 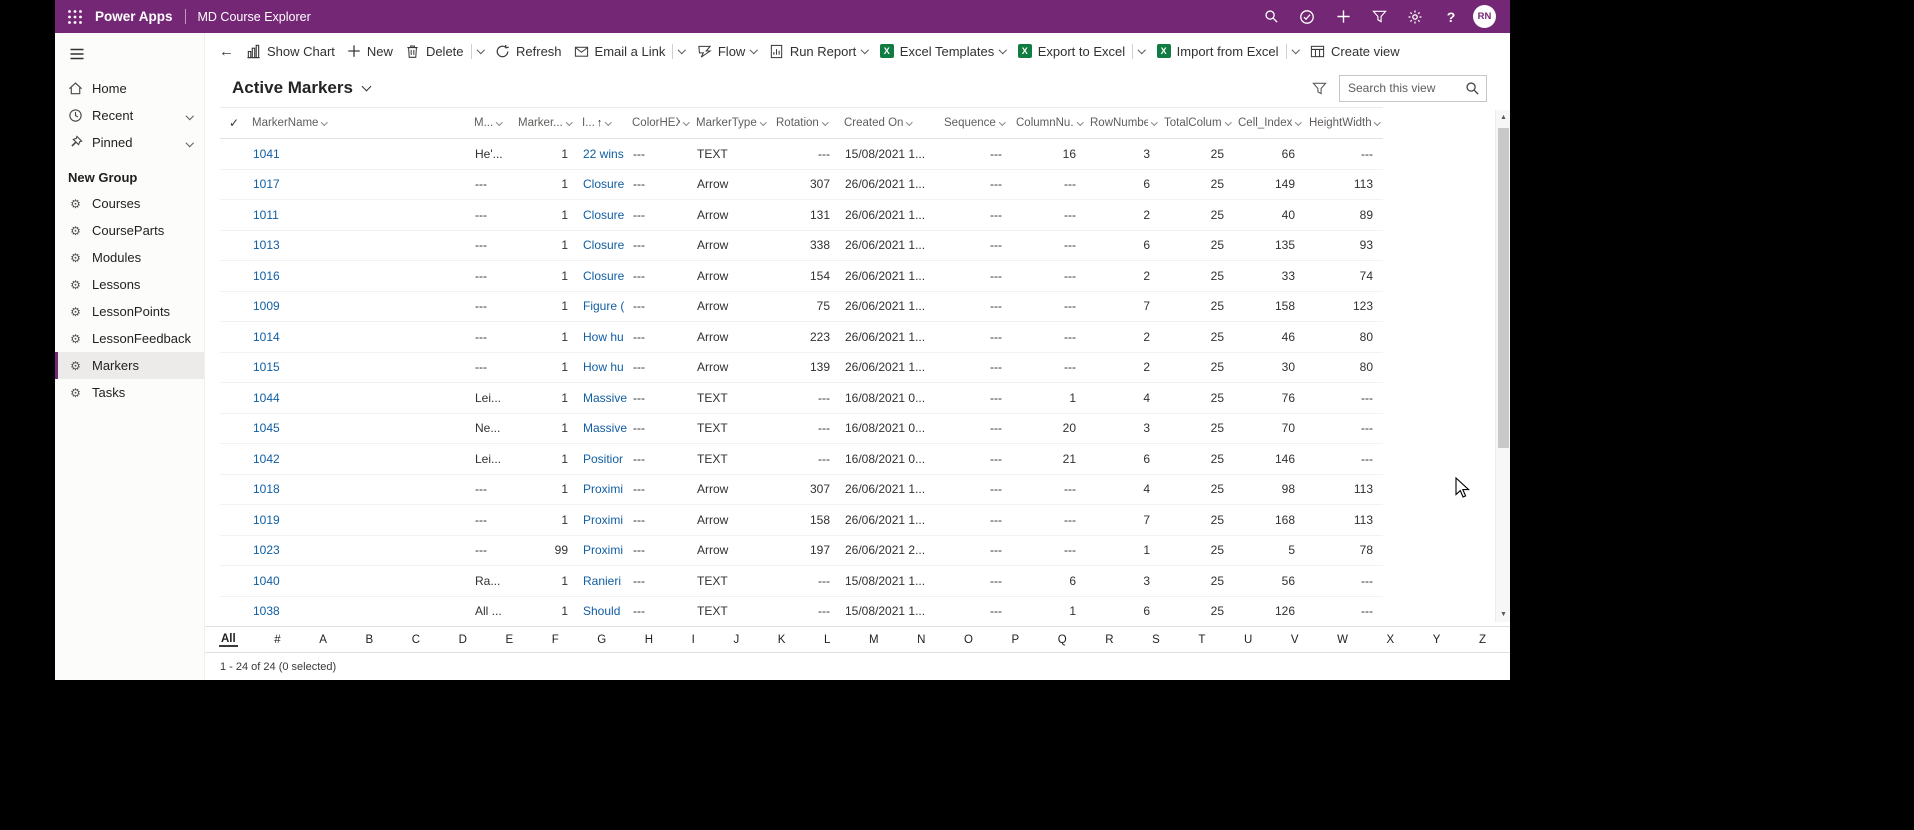 I want to click on jump-all: All, so click(x=228, y=640).